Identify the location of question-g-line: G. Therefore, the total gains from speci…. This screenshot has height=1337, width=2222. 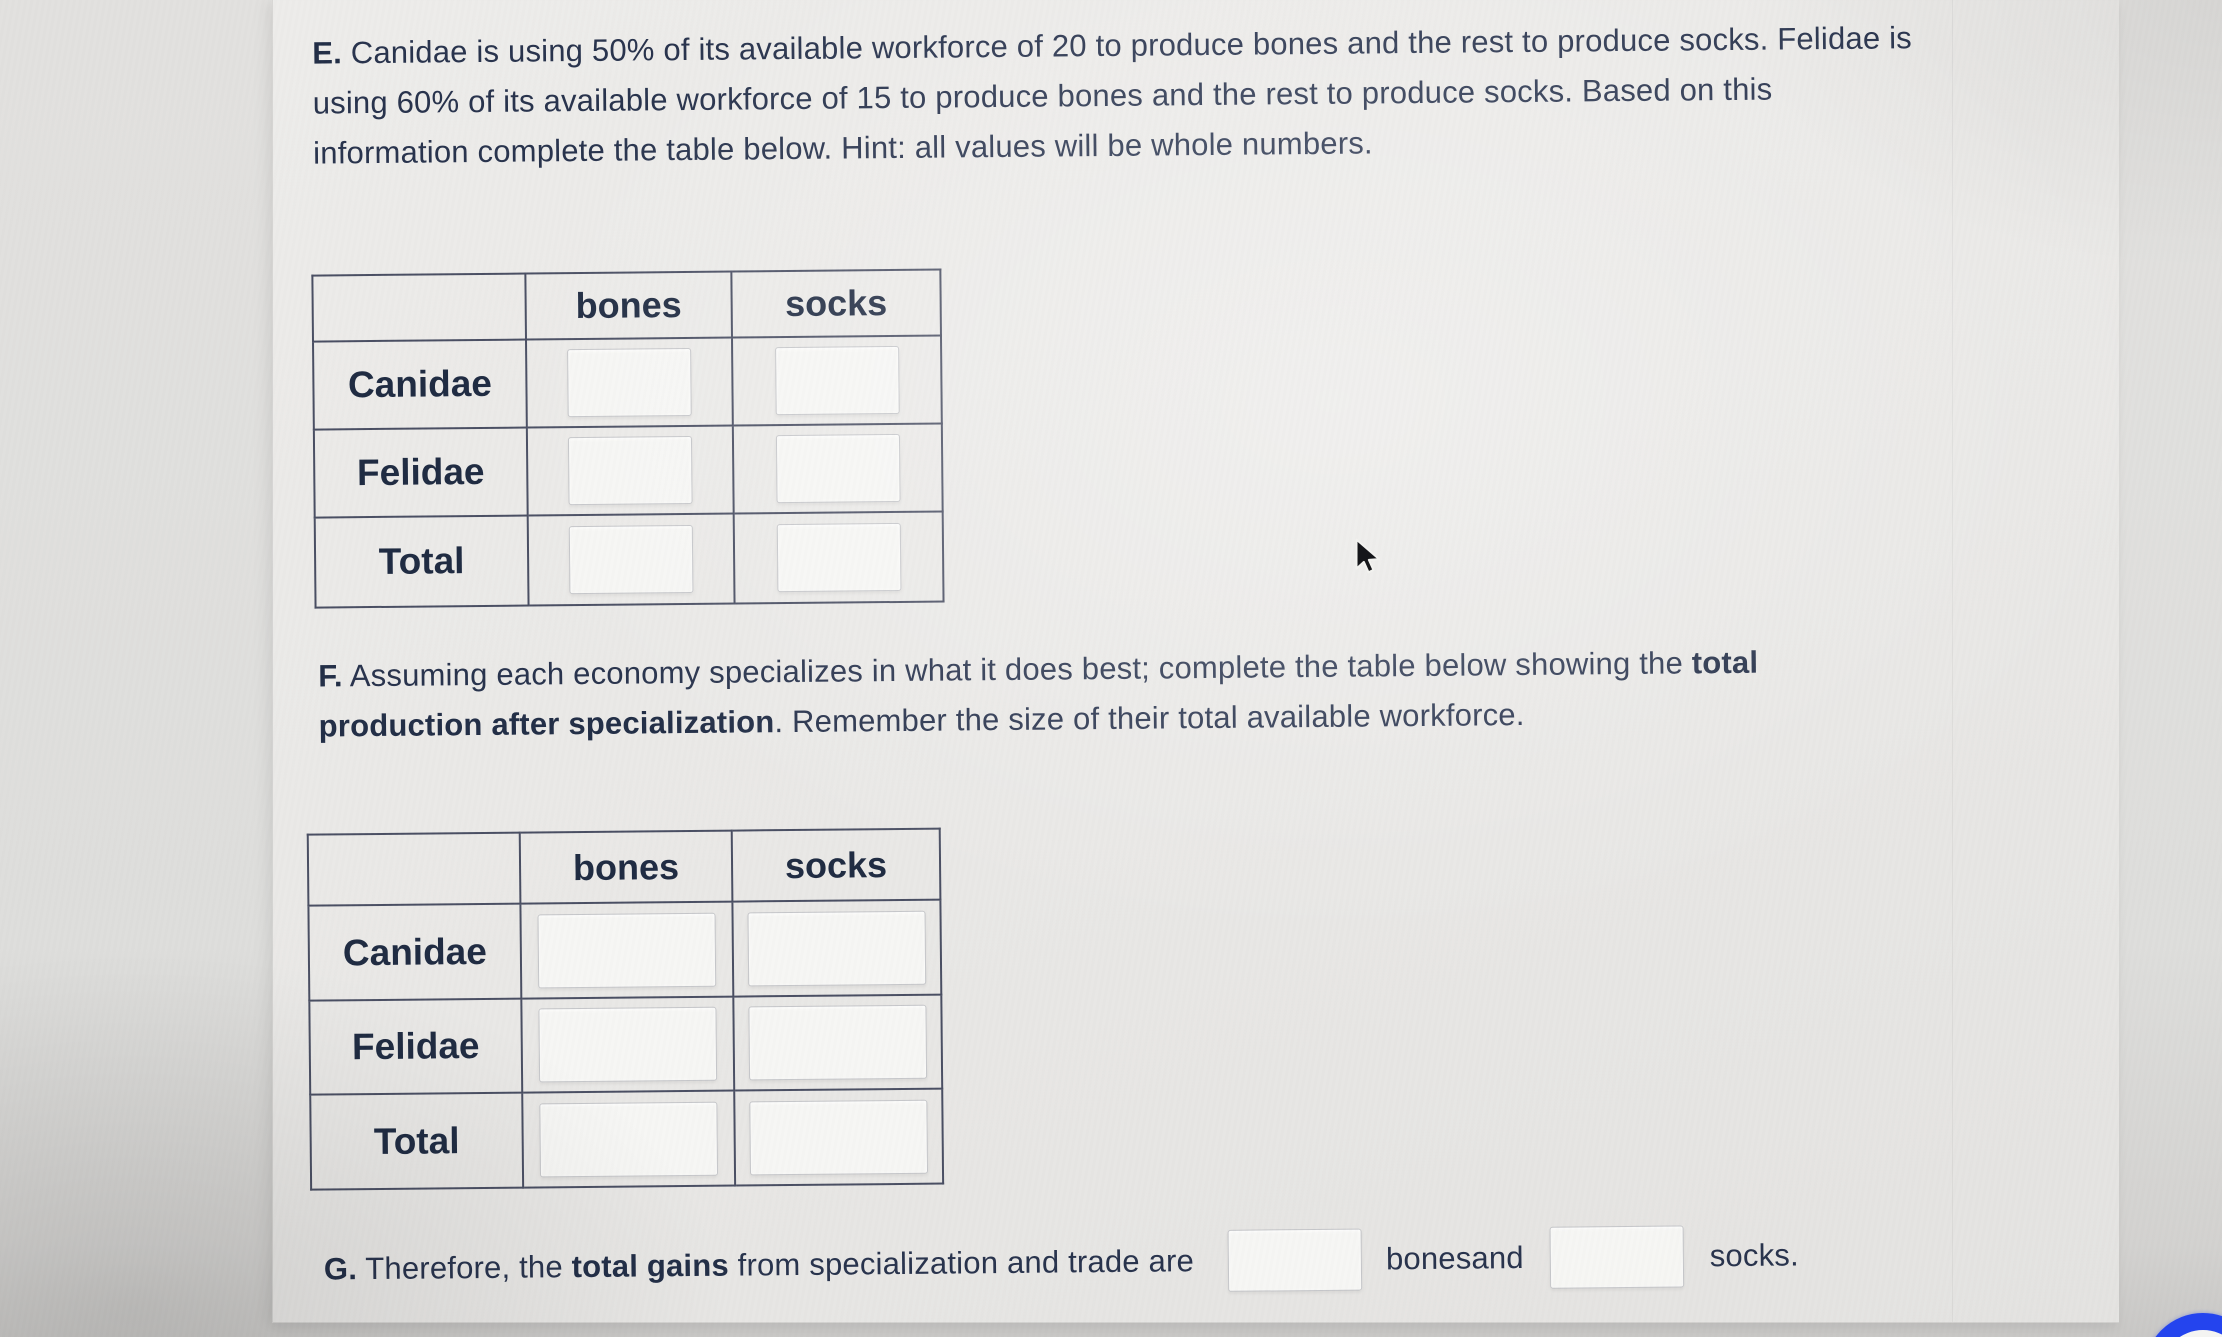
(1061, 1262).